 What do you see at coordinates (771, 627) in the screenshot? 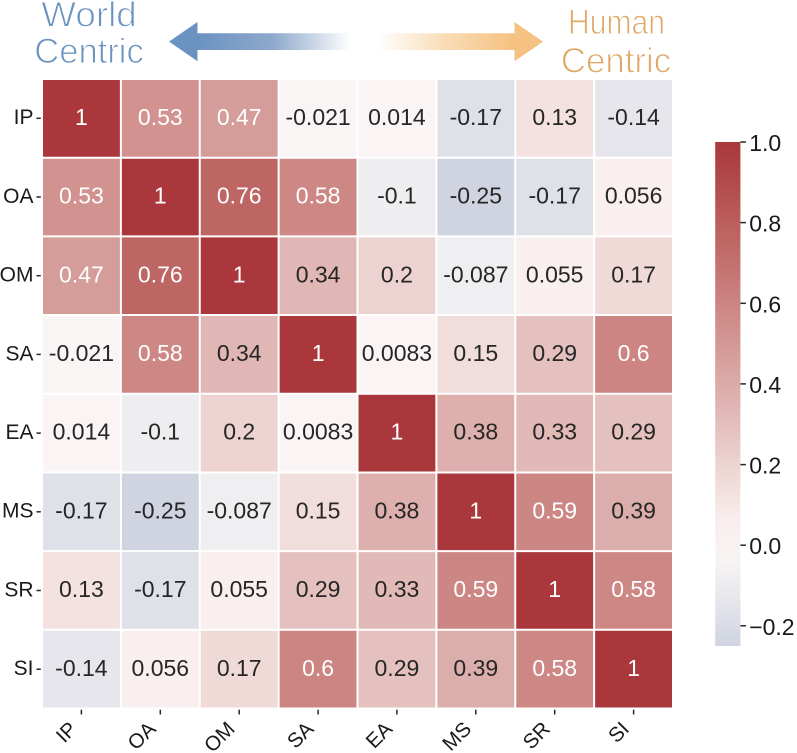
I see `svg-text: −0.2` at bounding box center [771, 627].